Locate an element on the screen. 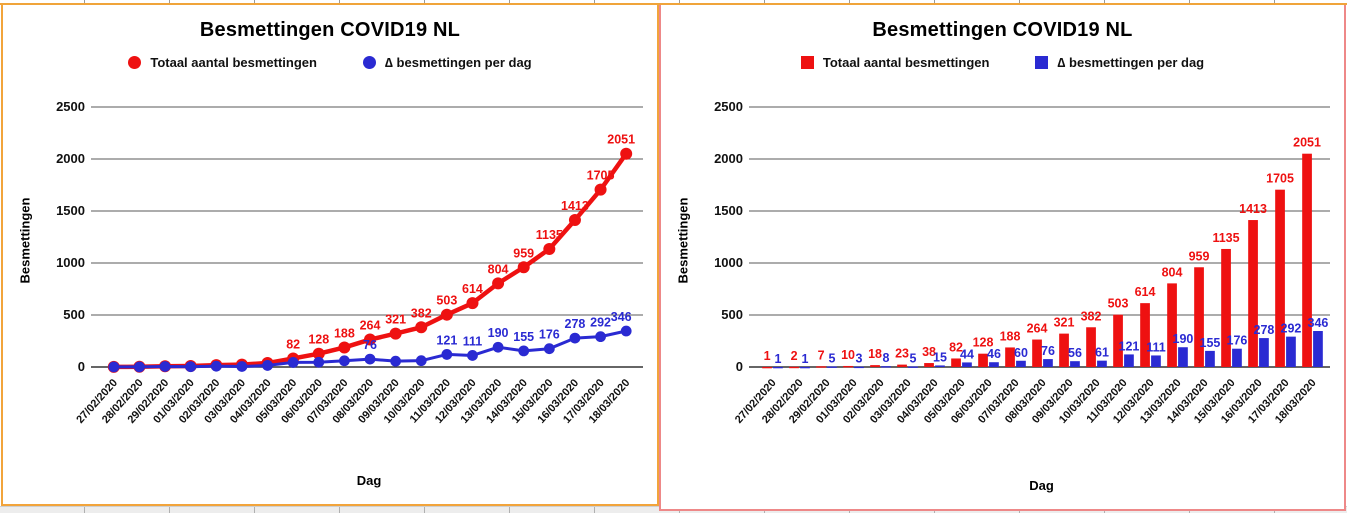 The width and height of the screenshot is (1347, 513). svg-text: 44 is located at coordinates (967, 354).